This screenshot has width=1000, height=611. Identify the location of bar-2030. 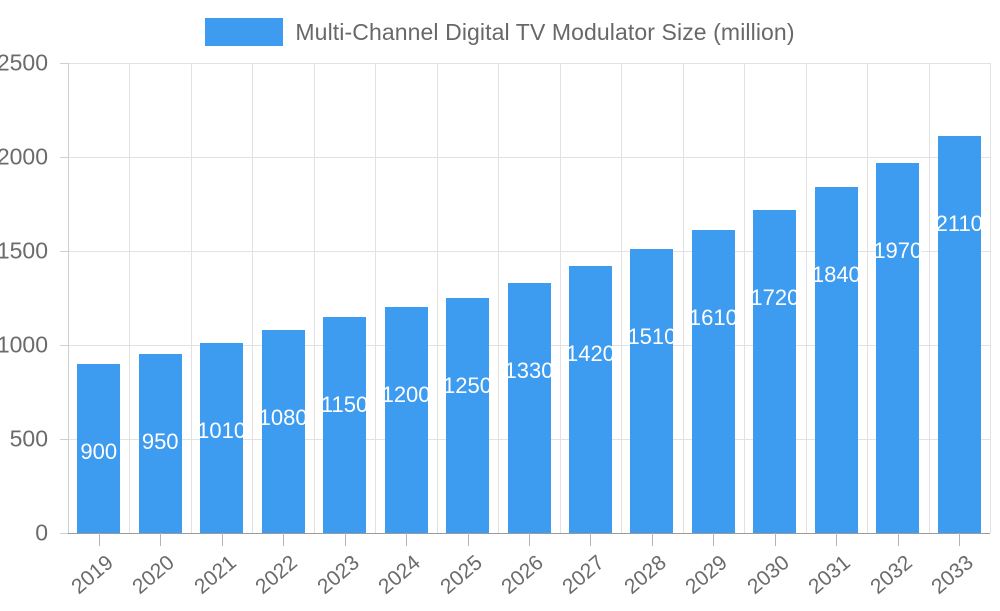
(775, 371).